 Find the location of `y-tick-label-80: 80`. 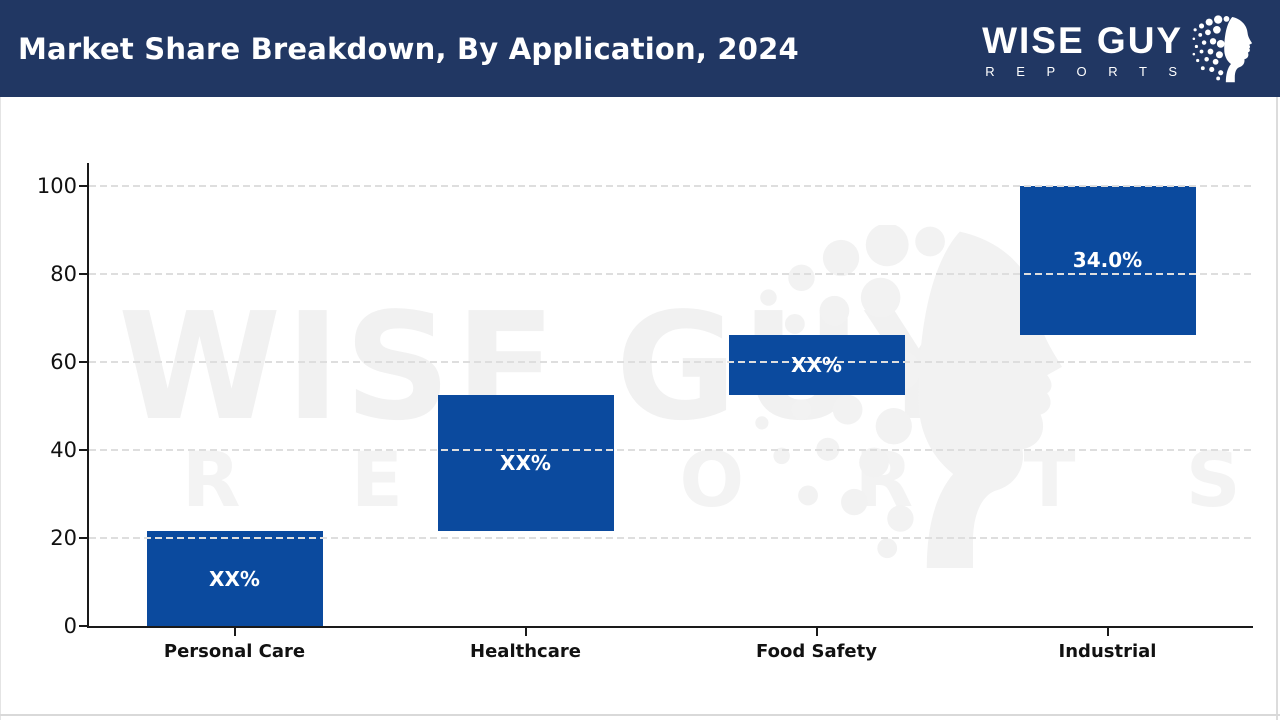

y-tick-label-80: 80 is located at coordinates (63, 273).